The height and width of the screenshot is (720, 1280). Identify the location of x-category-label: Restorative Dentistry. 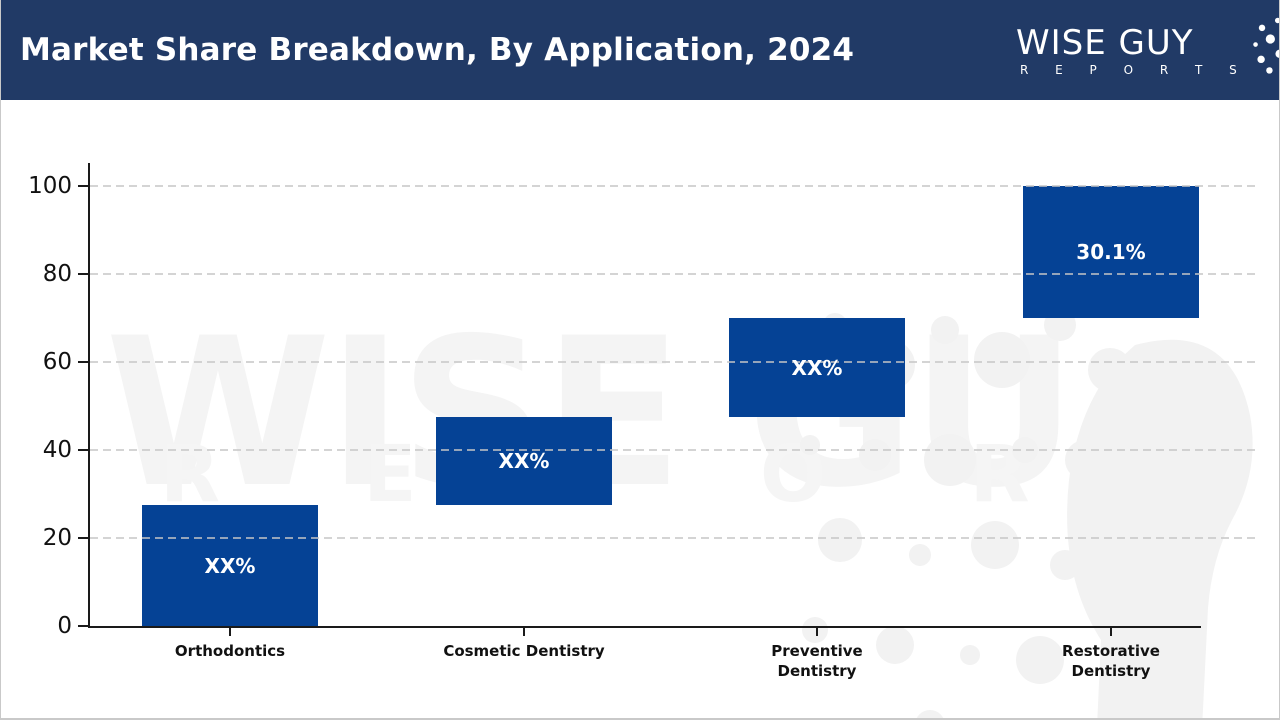
(1111, 661).